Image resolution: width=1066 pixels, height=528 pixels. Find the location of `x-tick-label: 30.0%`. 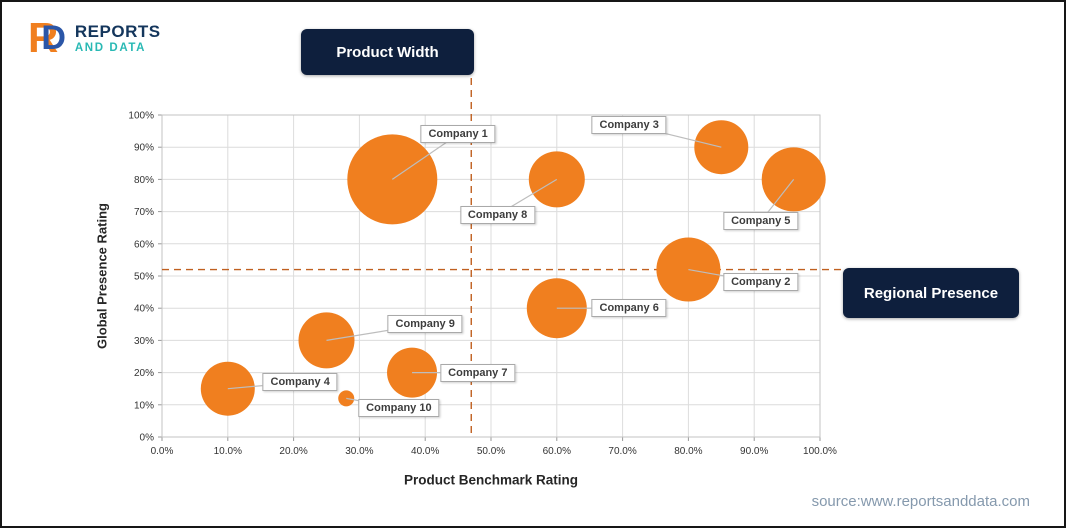

x-tick-label: 30.0% is located at coordinates (359, 451).